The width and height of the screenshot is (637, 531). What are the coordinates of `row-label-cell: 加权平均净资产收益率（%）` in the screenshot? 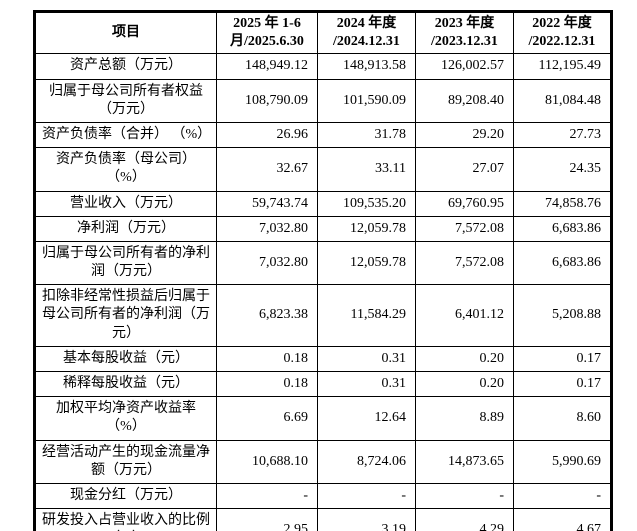 It's located at (125, 418).